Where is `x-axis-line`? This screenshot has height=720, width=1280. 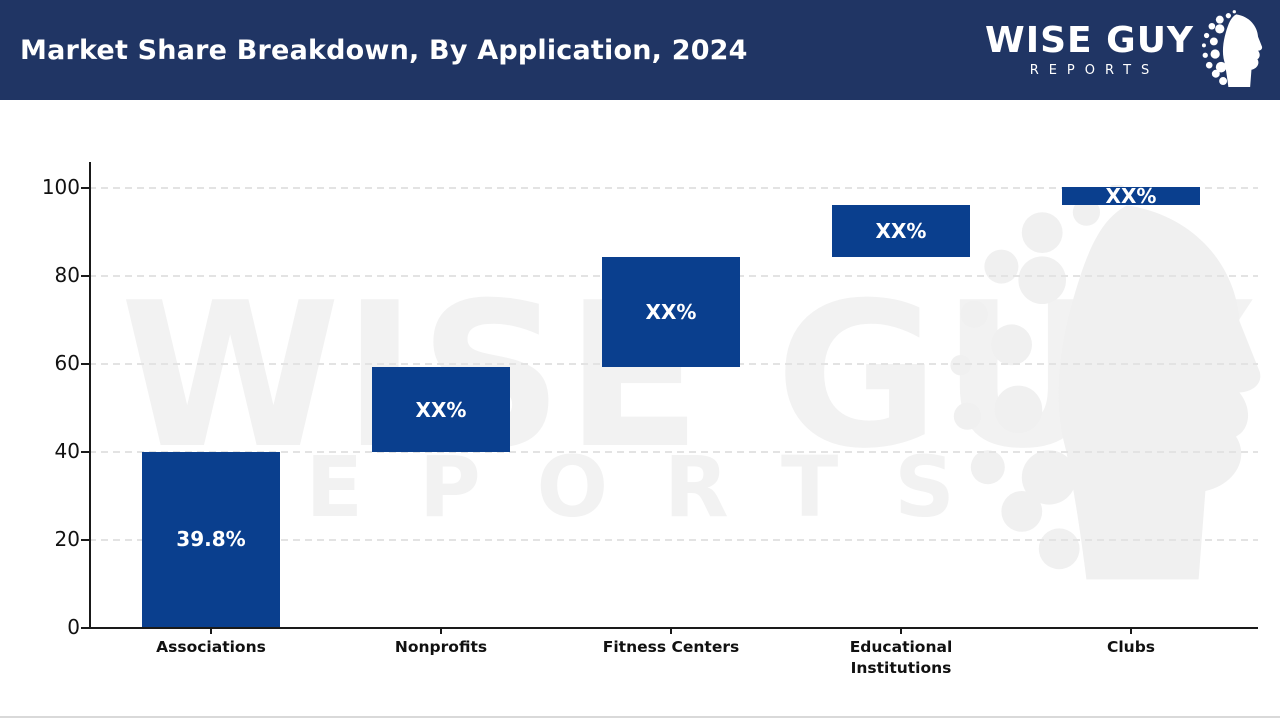 x-axis-line is located at coordinates (673, 628).